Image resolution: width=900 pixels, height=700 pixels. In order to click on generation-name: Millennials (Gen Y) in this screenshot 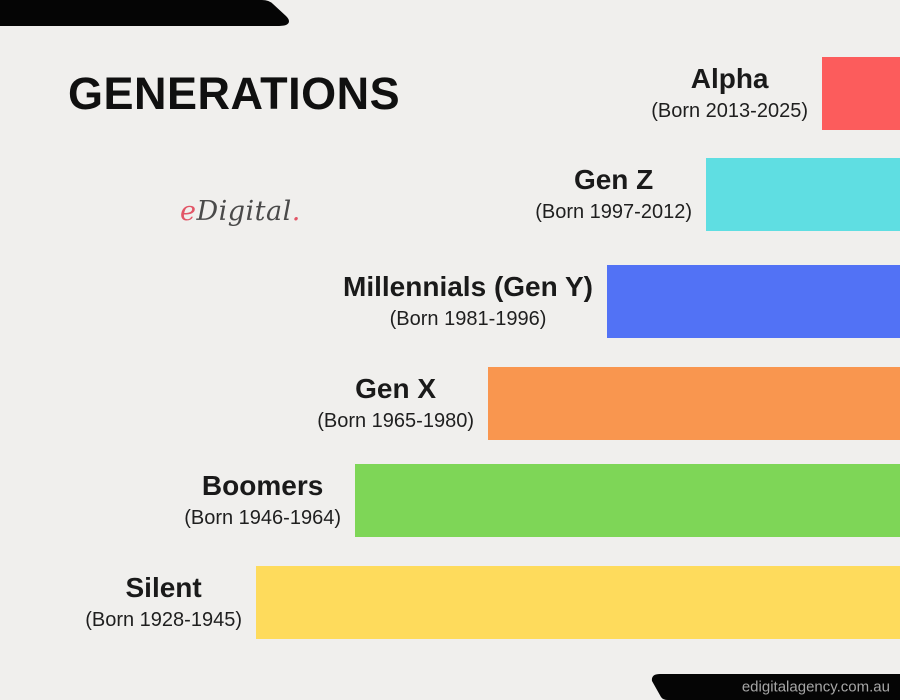, I will do `click(468, 287)`.